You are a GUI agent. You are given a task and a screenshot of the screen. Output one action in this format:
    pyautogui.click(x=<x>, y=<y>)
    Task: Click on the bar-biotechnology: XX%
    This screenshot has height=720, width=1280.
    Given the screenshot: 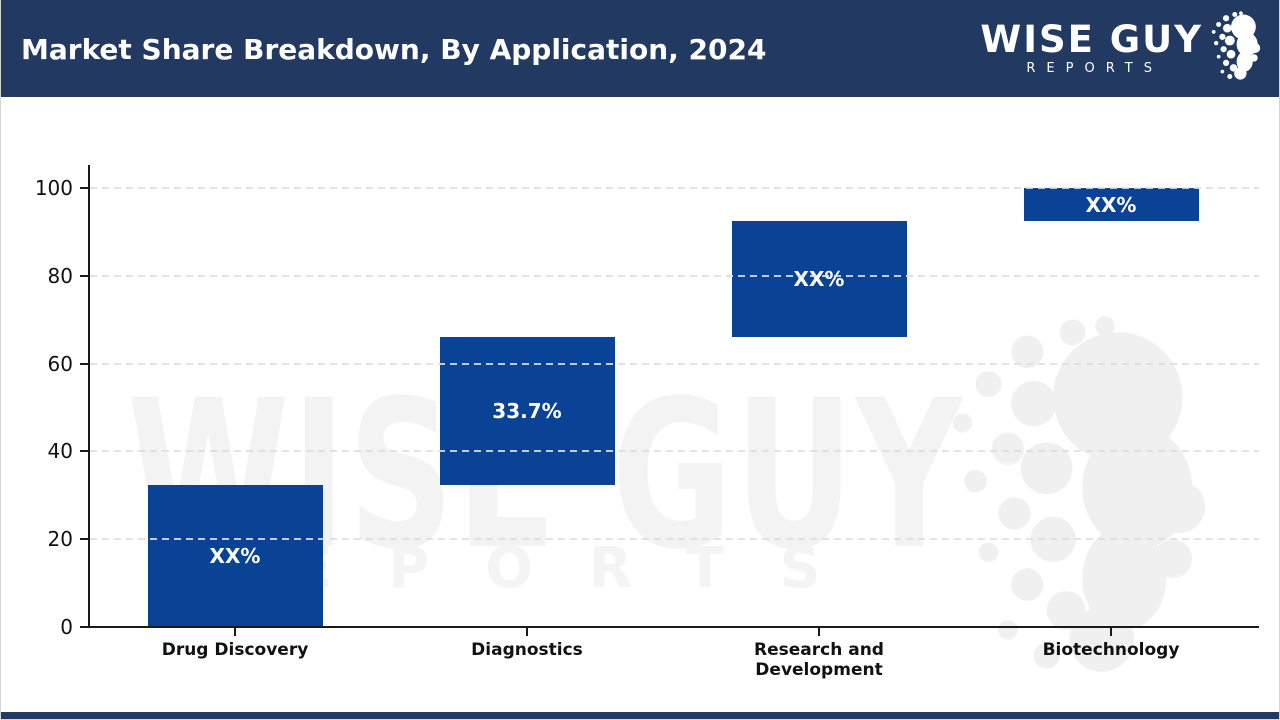 What is the action you would take?
    pyautogui.click(x=1111, y=205)
    